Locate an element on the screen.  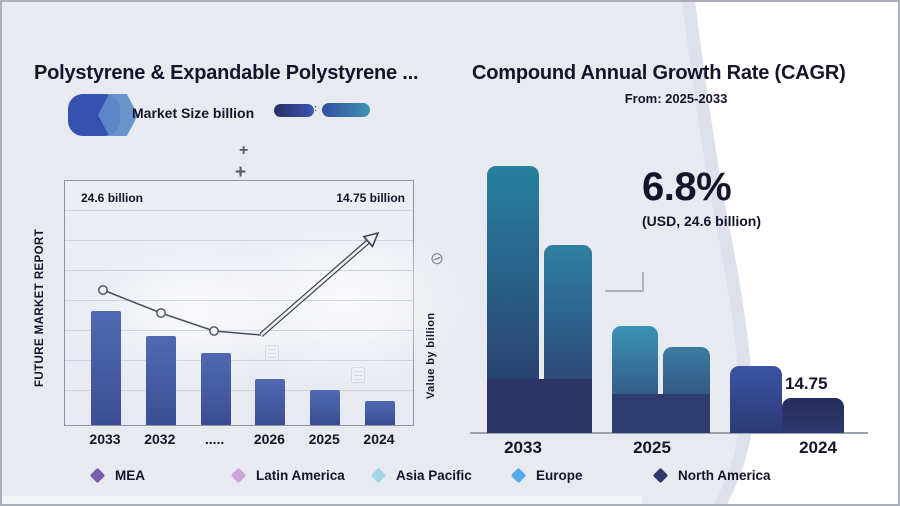
legend-item: MEA is located at coordinates (117, 475).